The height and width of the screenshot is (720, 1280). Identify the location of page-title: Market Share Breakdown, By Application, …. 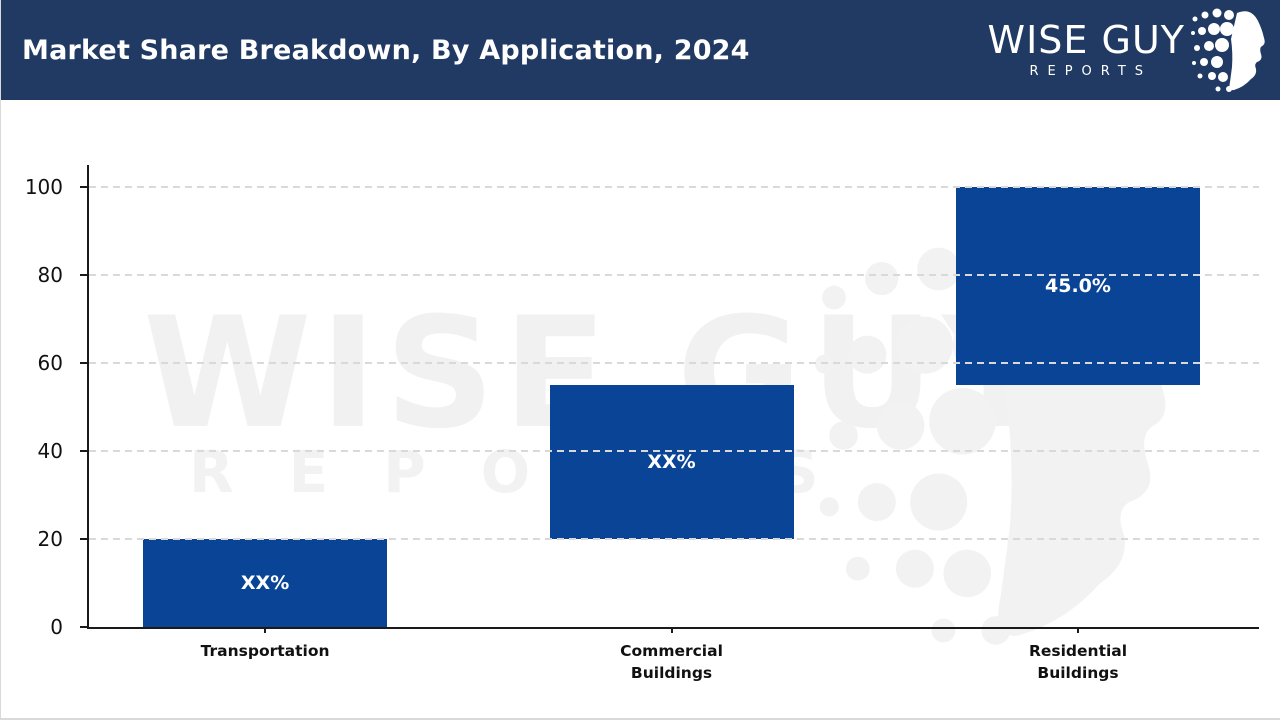
(386, 50).